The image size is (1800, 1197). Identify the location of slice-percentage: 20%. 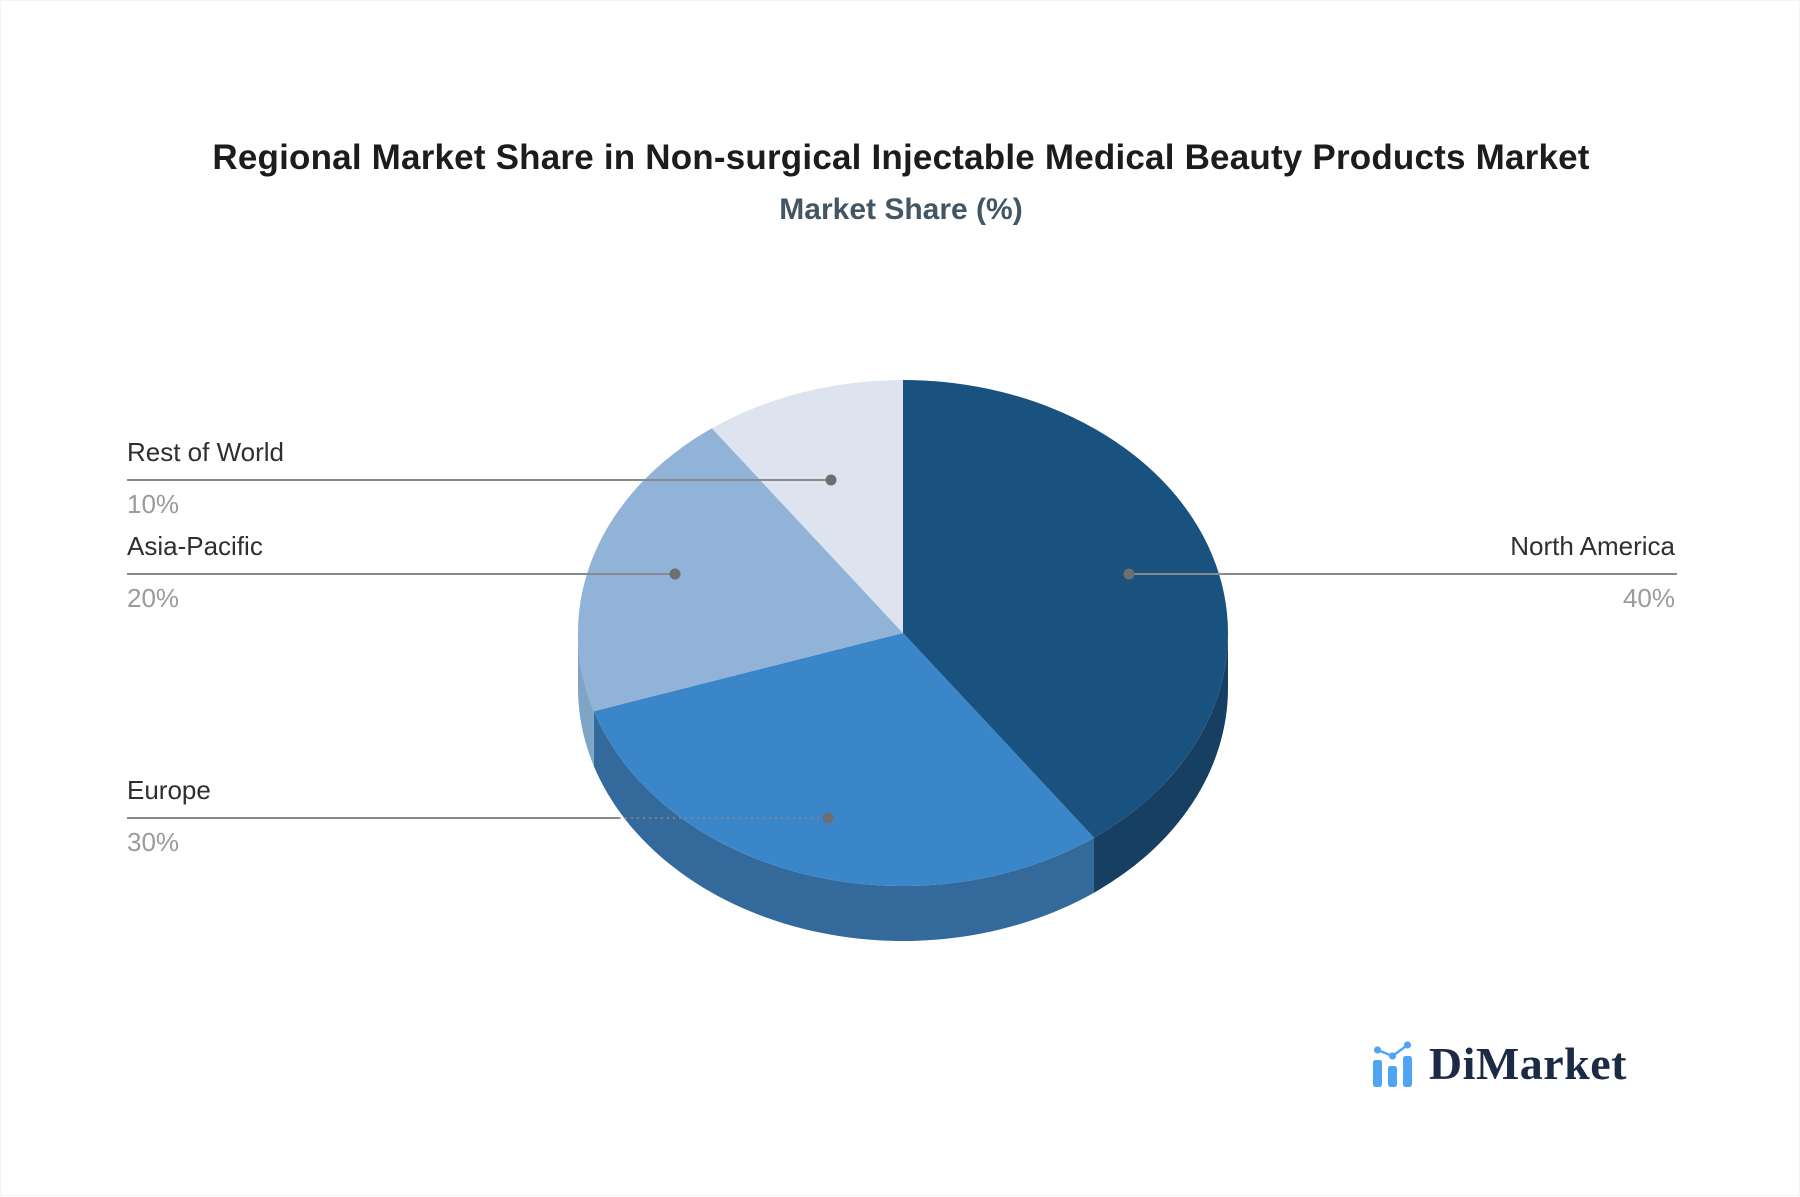
(153, 597).